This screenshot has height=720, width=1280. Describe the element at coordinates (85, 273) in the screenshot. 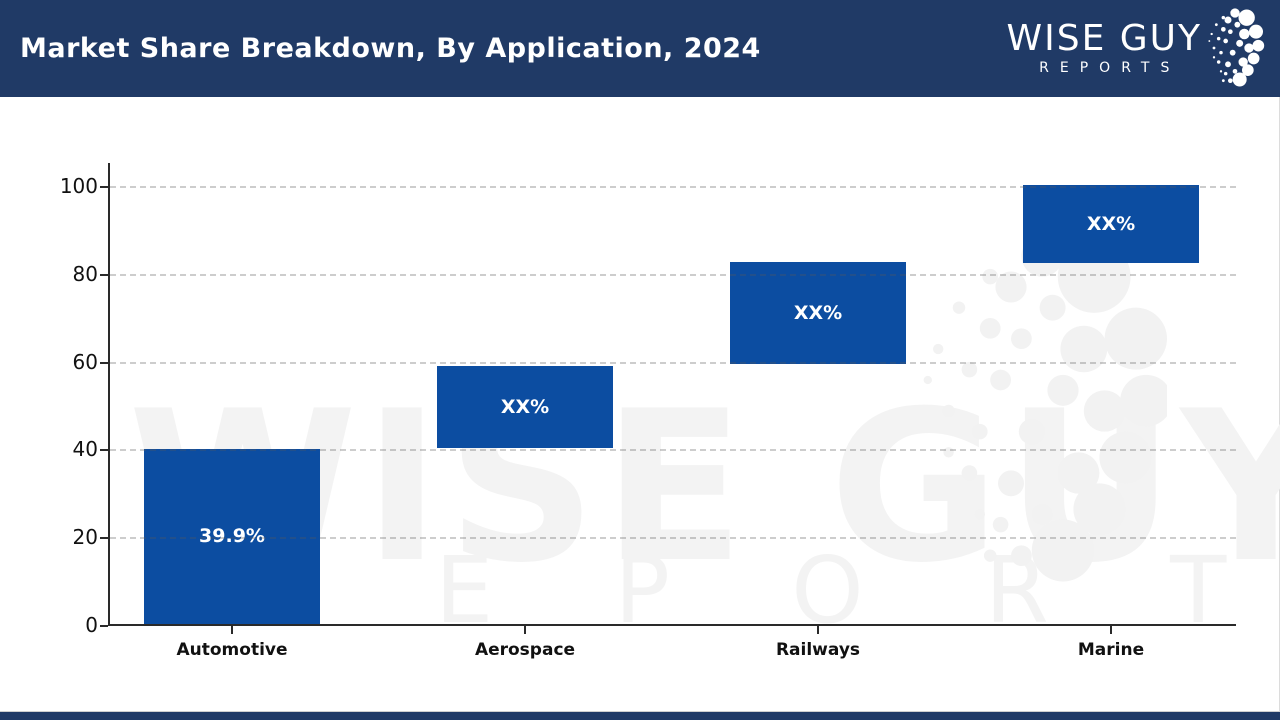

I see `y-tick-label-80: 80` at that location.